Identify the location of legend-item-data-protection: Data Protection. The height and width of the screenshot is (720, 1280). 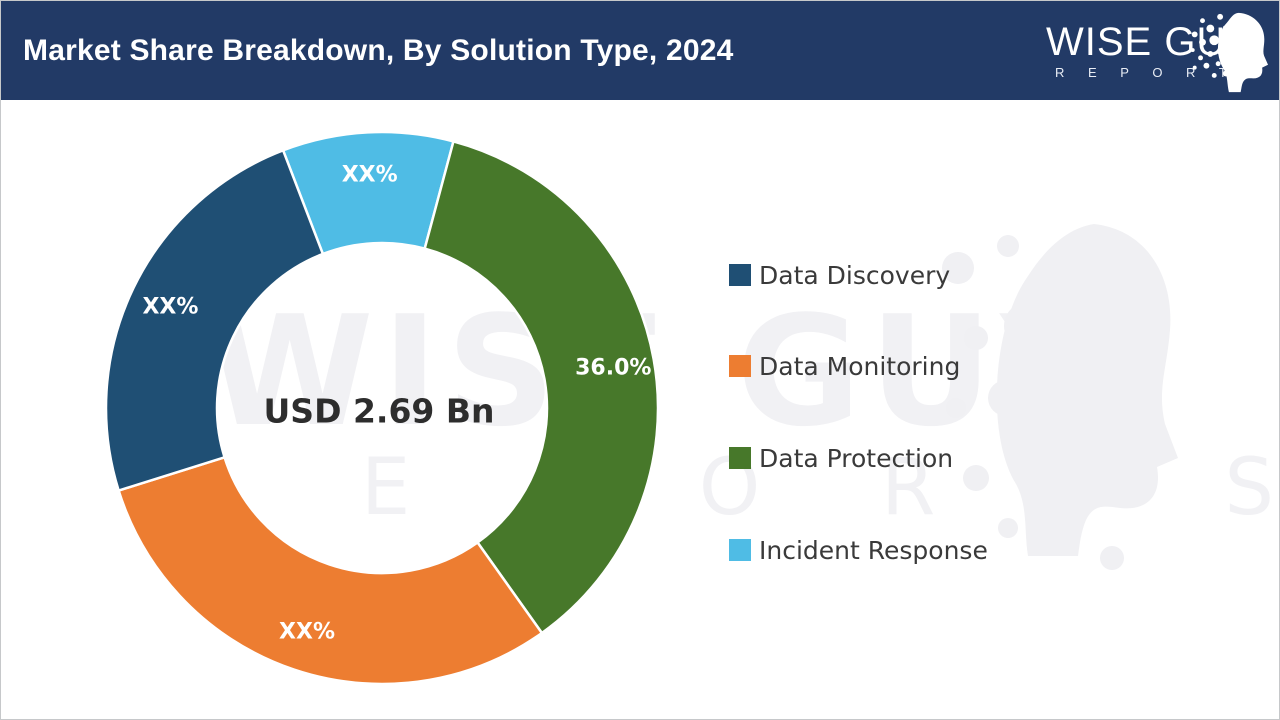
(841, 458).